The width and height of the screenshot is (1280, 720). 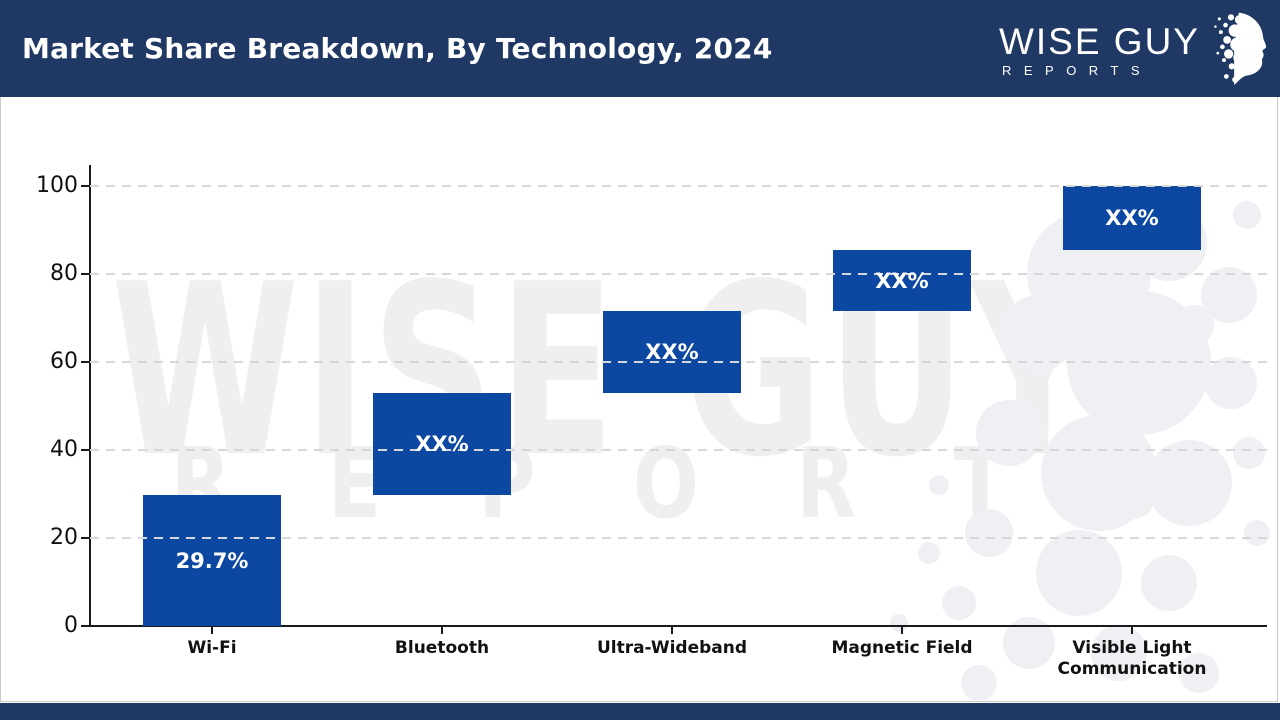 I want to click on y-tick-label: 40, so click(x=64, y=449).